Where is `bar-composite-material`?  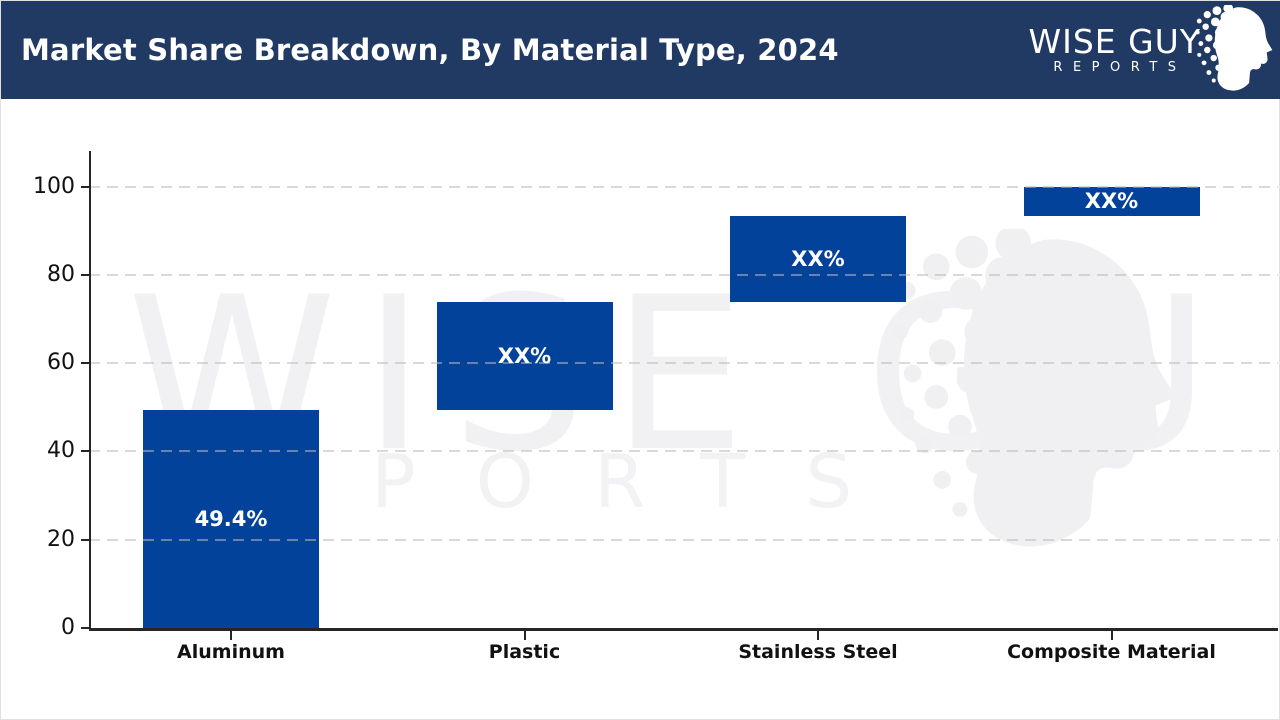 bar-composite-material is located at coordinates (1111, 201).